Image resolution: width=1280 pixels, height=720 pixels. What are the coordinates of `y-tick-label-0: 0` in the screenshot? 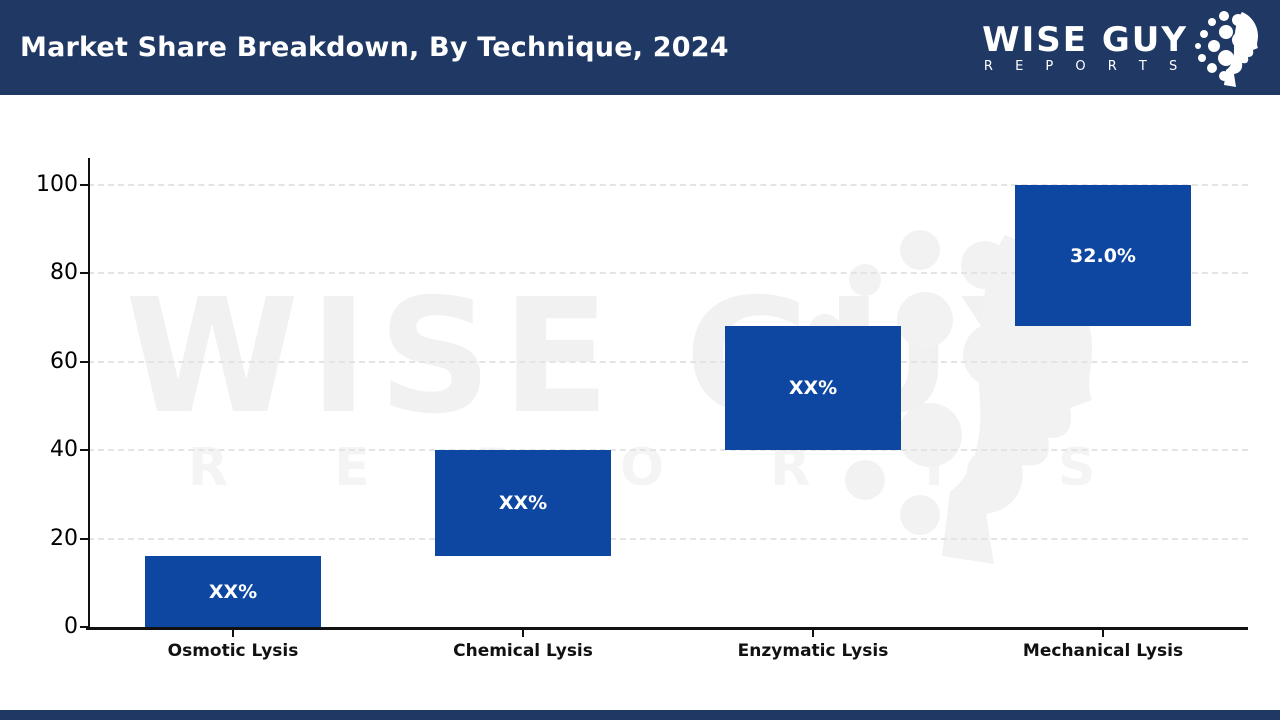 It's located at (71, 626).